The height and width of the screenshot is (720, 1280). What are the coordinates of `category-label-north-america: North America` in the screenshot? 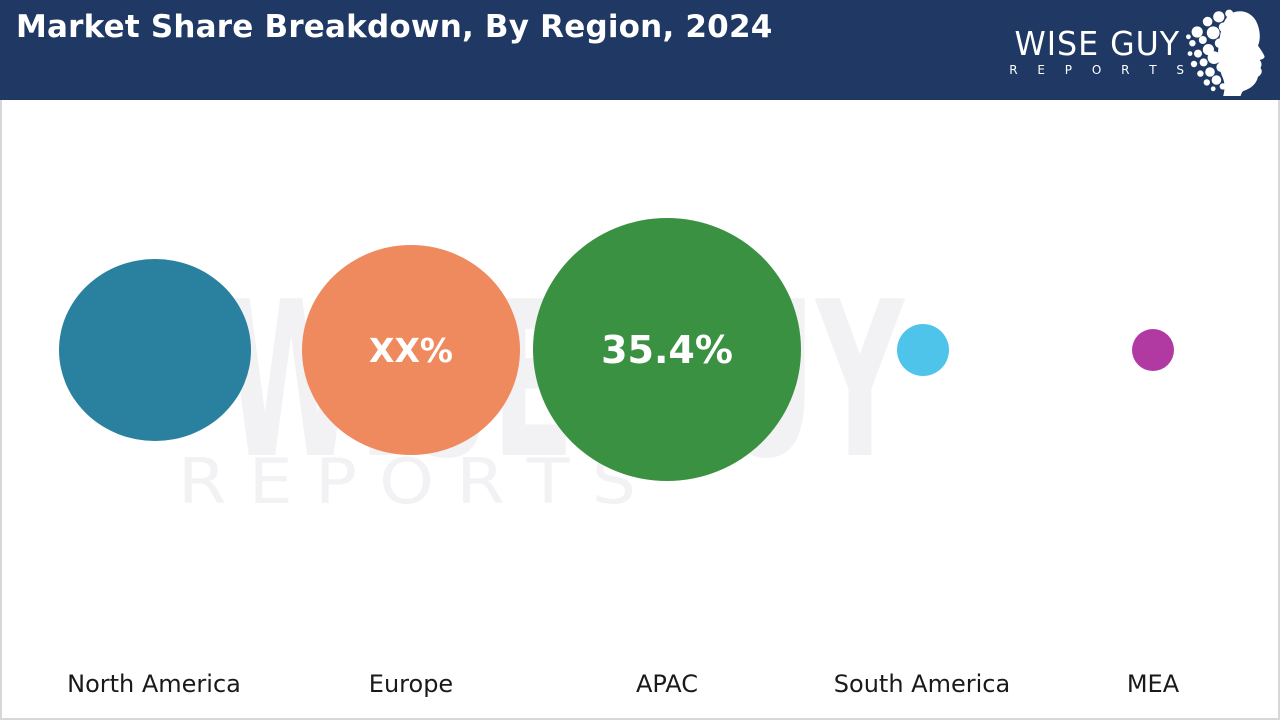 It's located at (154, 684).